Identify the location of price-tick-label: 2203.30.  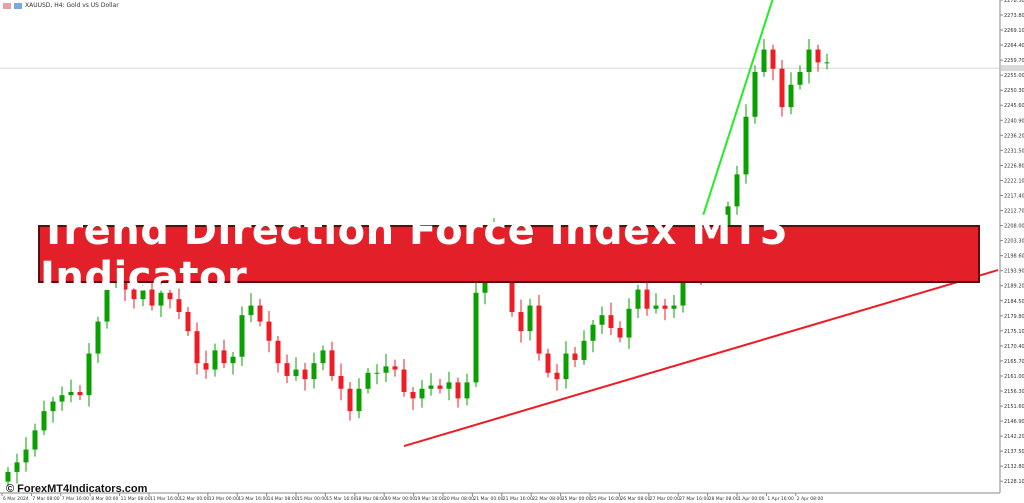
(1014, 242).